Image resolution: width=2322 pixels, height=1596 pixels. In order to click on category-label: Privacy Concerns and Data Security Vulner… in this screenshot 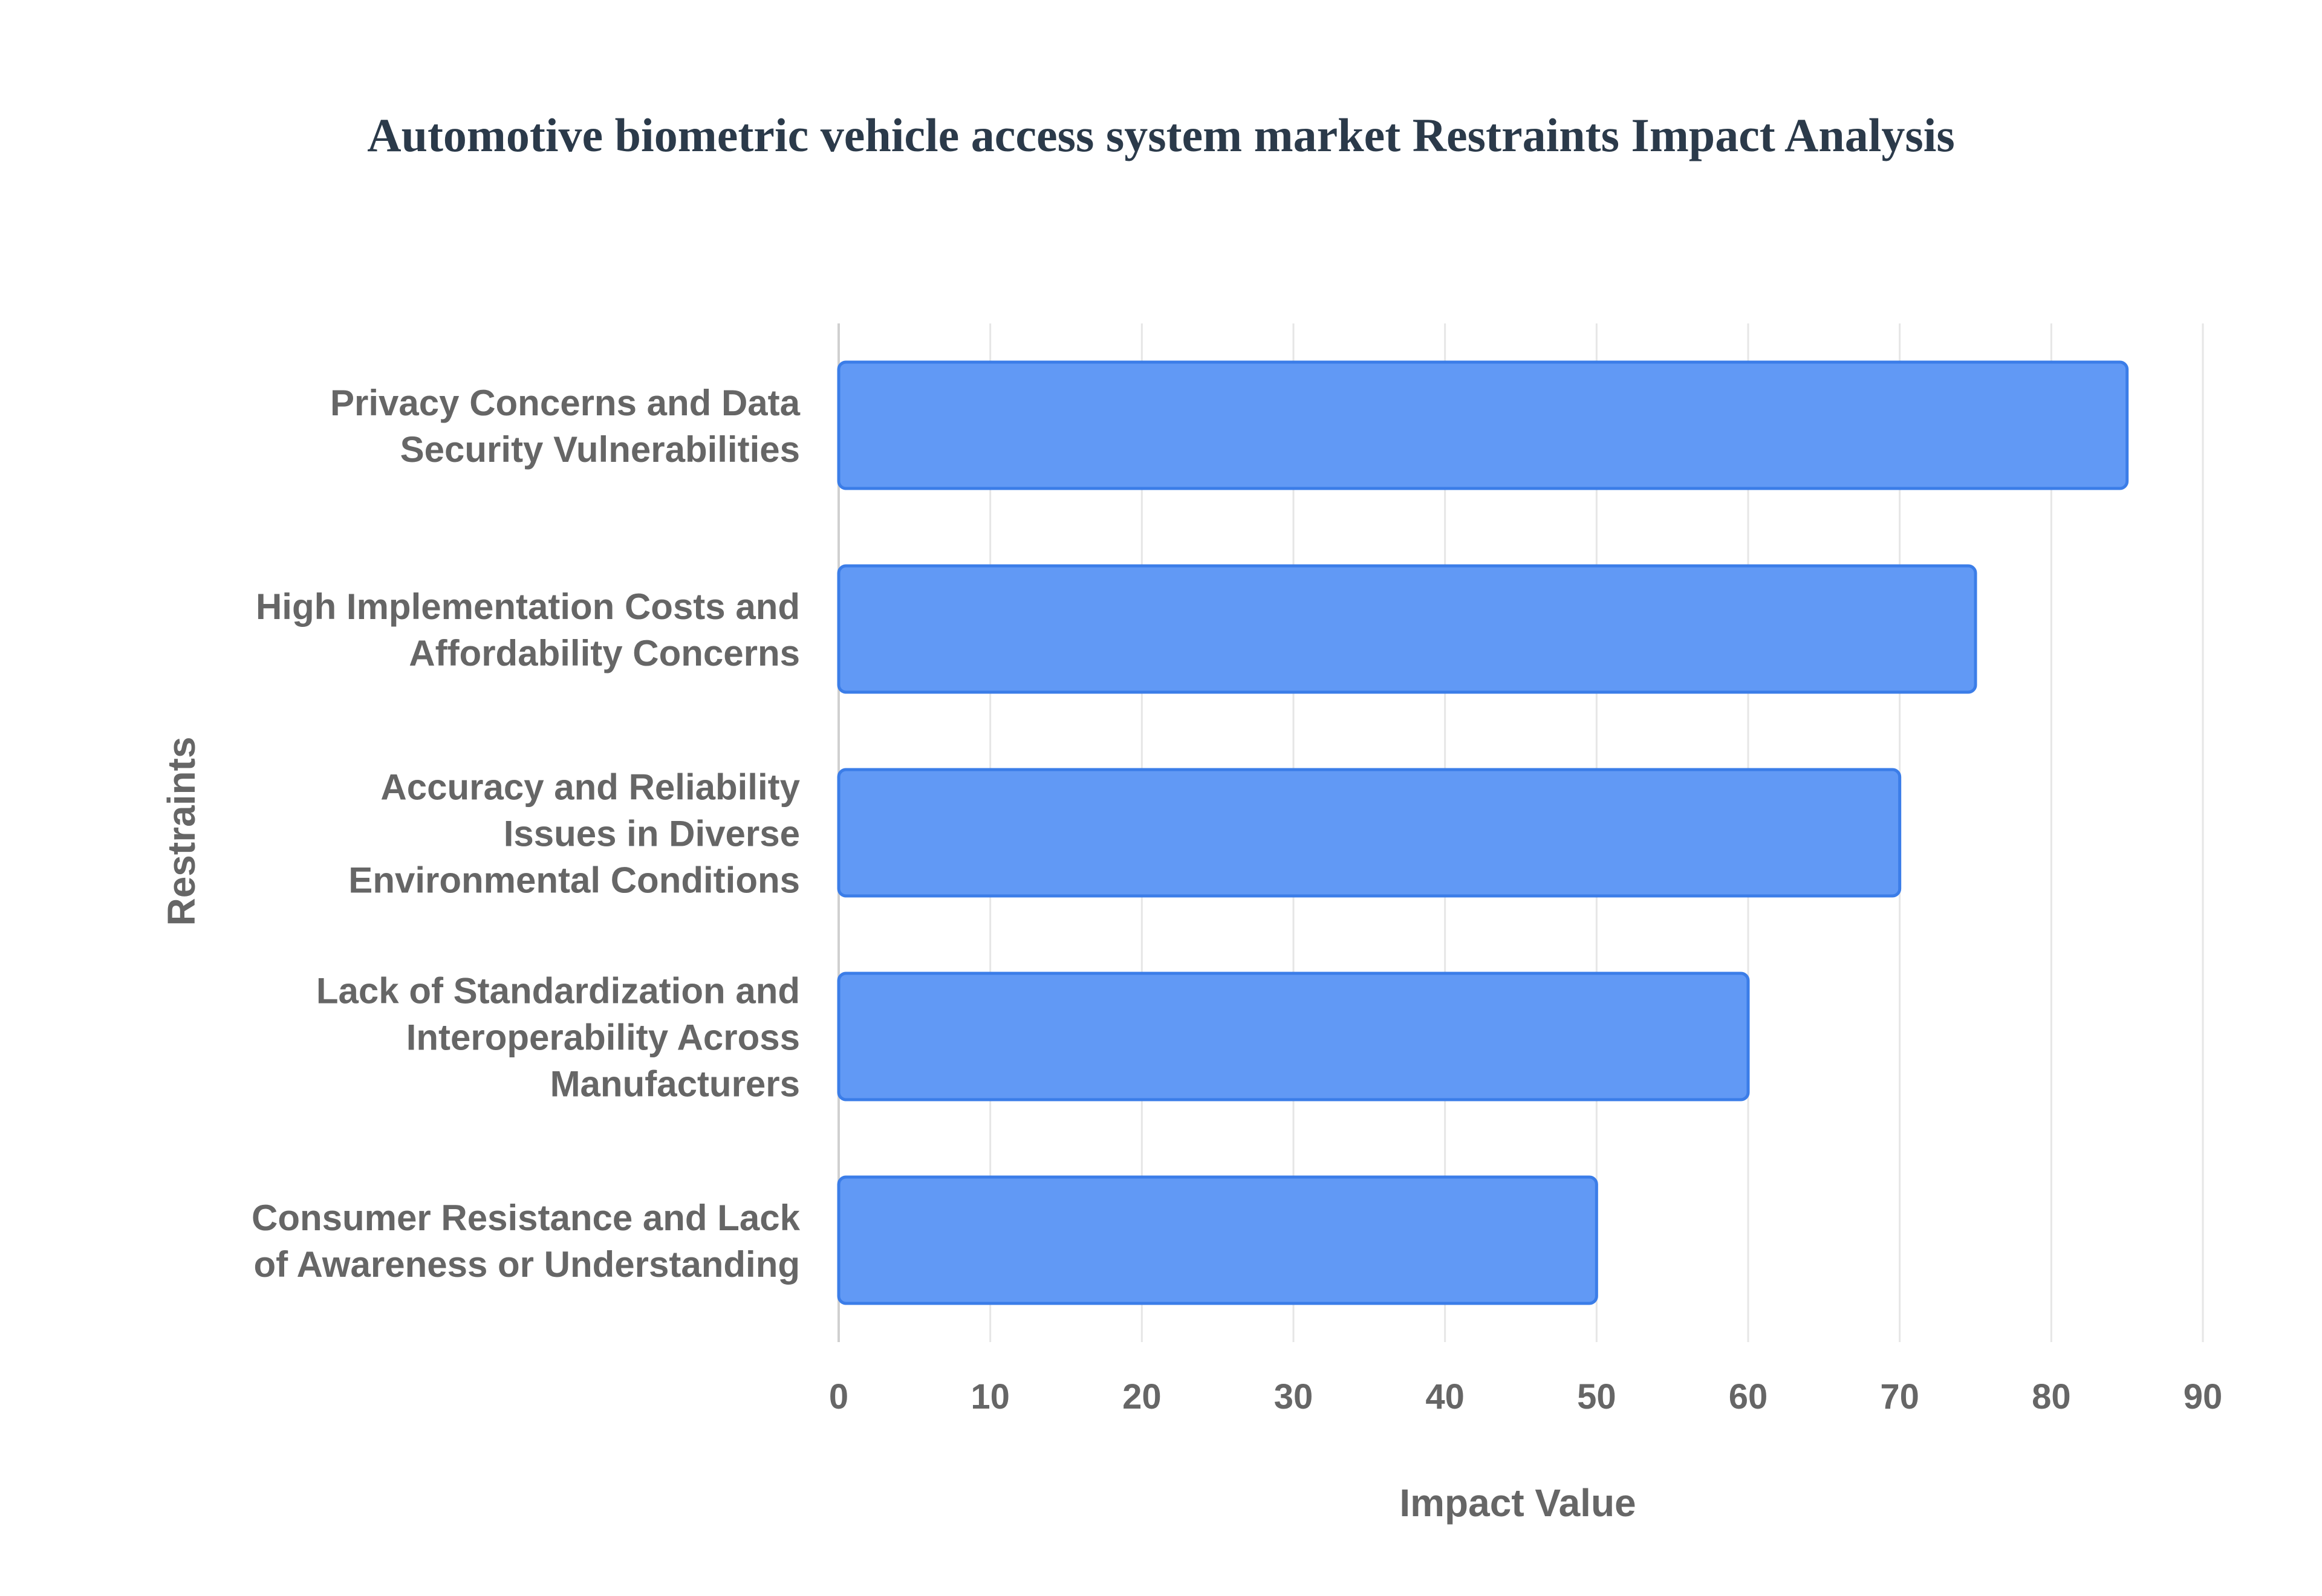, I will do `click(565, 426)`.